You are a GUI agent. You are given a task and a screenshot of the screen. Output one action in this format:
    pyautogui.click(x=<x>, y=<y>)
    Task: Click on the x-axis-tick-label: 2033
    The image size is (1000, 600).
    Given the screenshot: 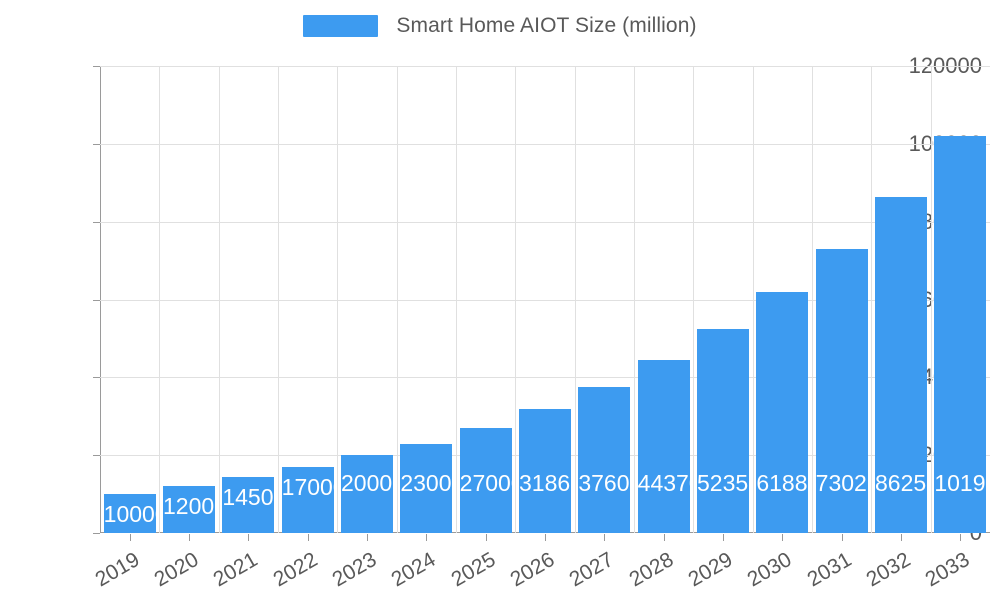 What is the action you would take?
    pyautogui.click(x=947, y=570)
    